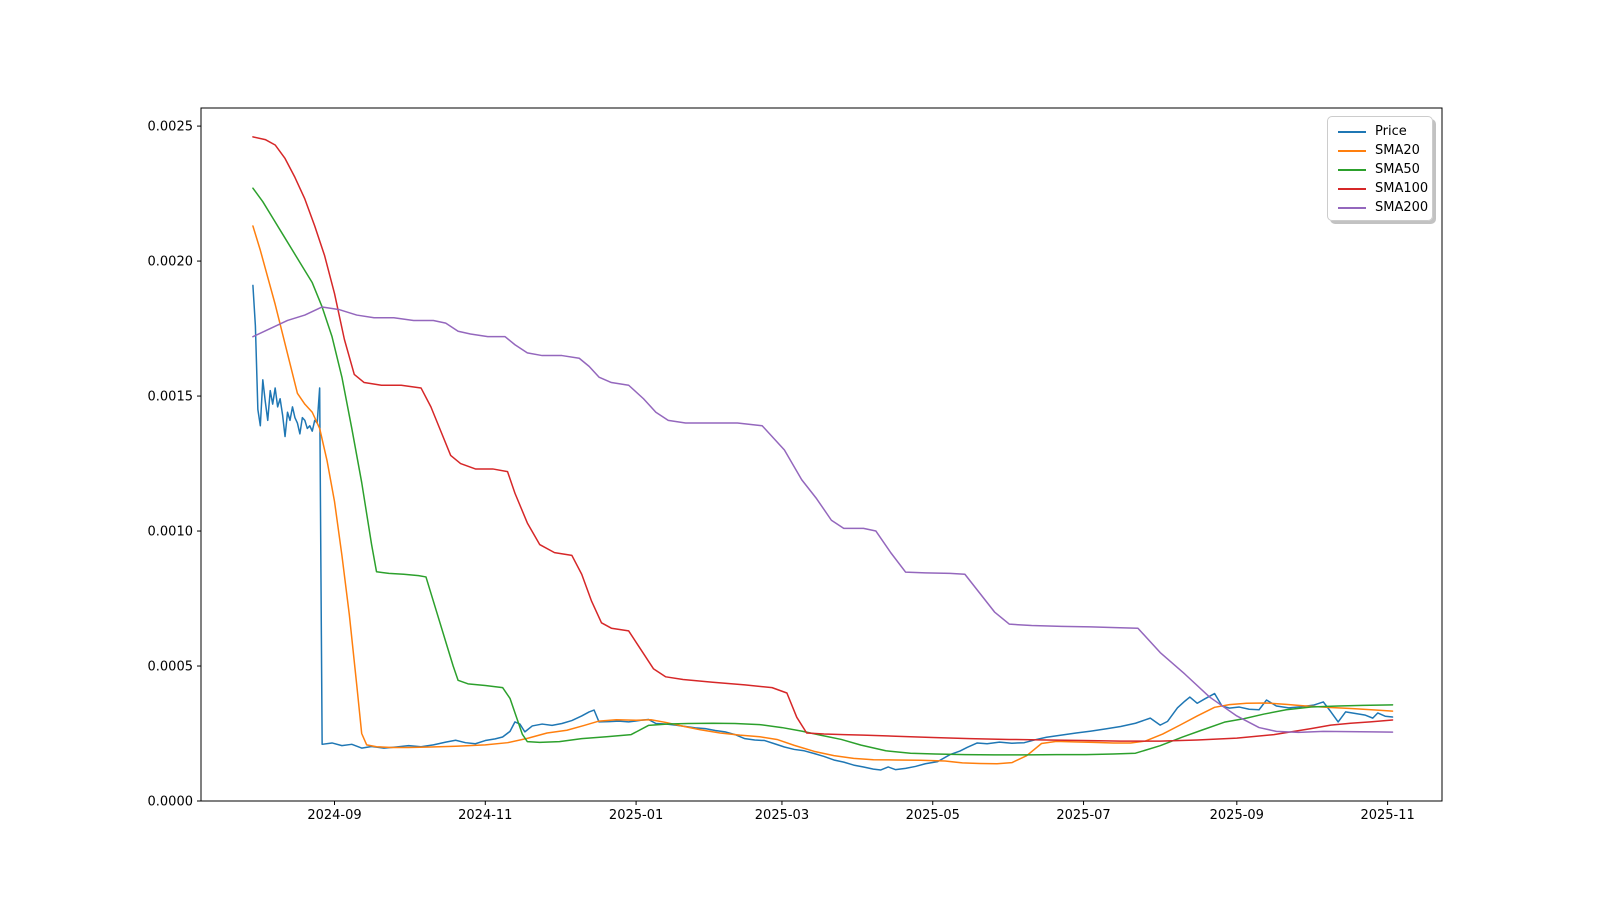 This screenshot has height=900, width=1600. What do you see at coordinates (1237, 815) in the screenshot?
I see `x-tick-label: 2025-09` at bounding box center [1237, 815].